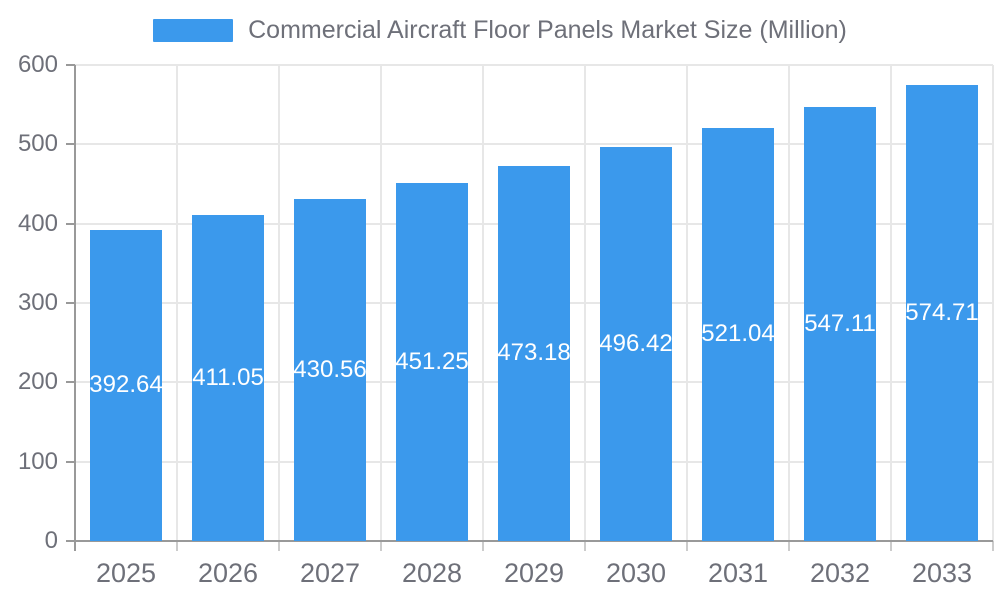  What do you see at coordinates (534, 353) in the screenshot?
I see `bar-2029` at bounding box center [534, 353].